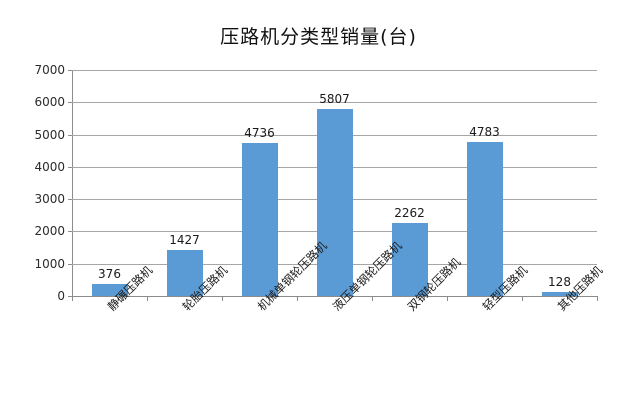 This screenshot has height=405, width=637. Describe the element at coordinates (318, 37) in the screenshot. I see `chart-title: 压路机分类型销量(台)` at that location.